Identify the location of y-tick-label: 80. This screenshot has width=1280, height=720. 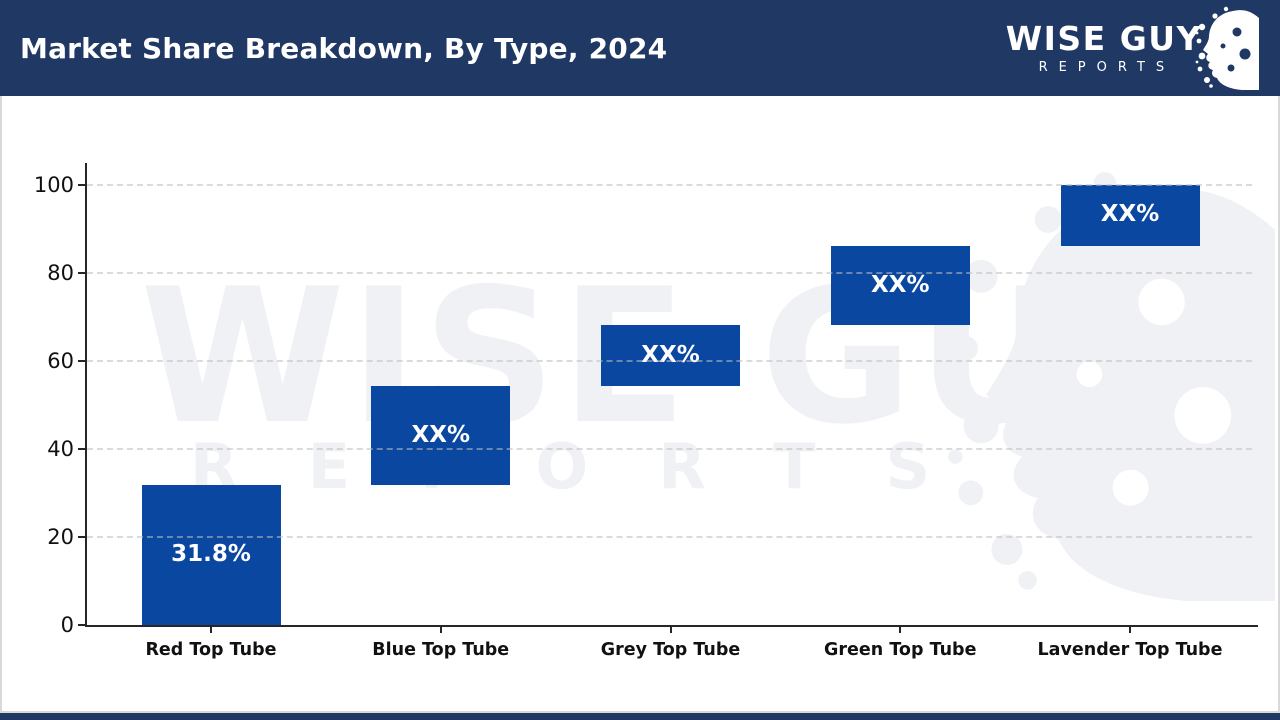
(60, 273).